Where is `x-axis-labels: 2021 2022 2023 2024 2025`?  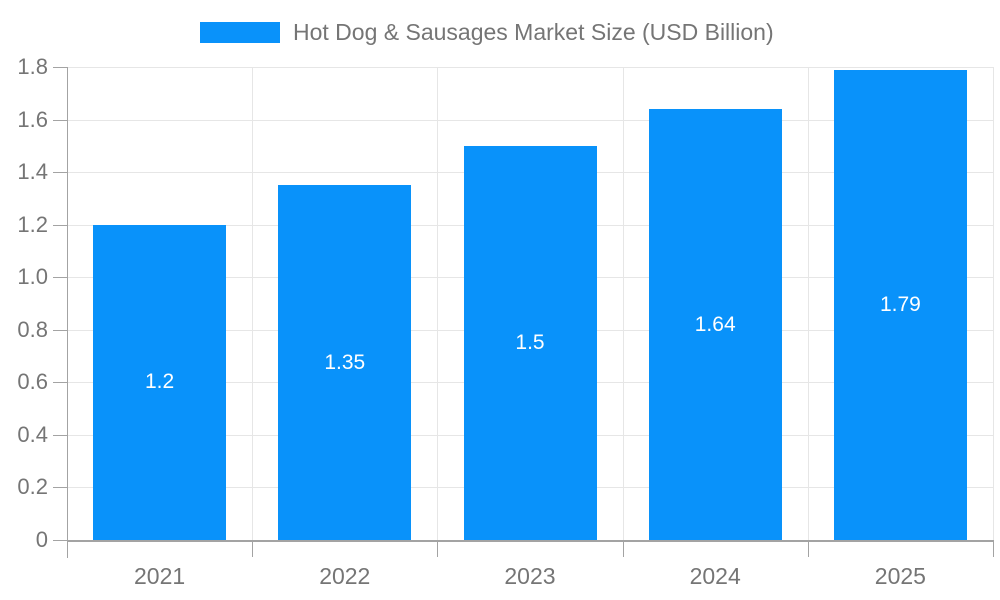
x-axis-labels: 2021 2022 2023 2024 2025 is located at coordinates (530, 574).